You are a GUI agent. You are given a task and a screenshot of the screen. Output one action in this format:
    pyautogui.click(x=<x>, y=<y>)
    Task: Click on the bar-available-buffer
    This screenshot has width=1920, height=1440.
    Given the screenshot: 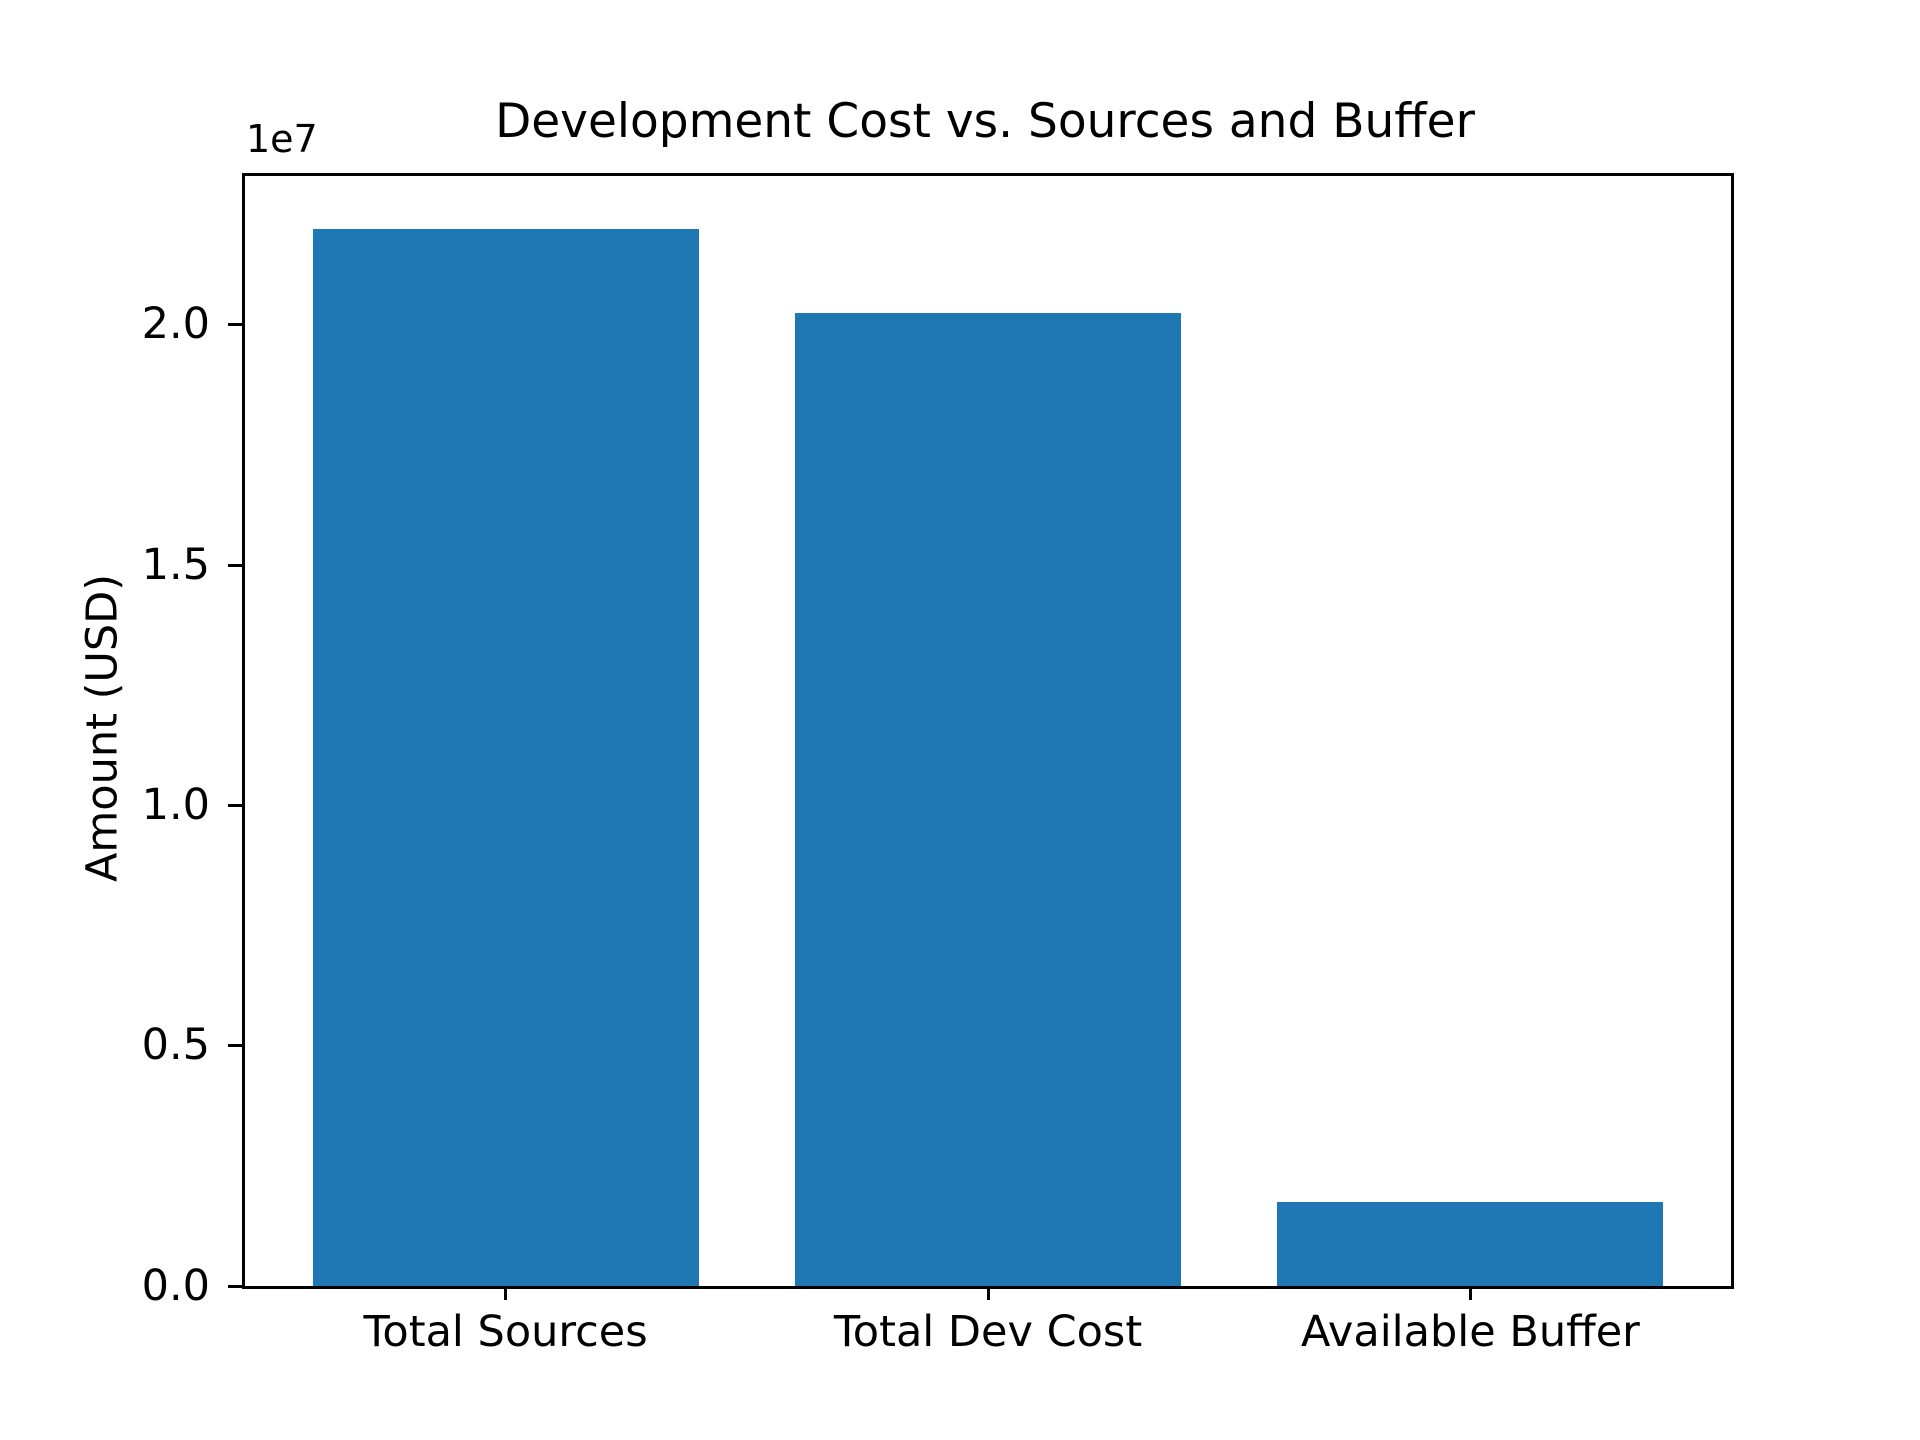 What is the action you would take?
    pyautogui.click(x=1470, y=1243)
    